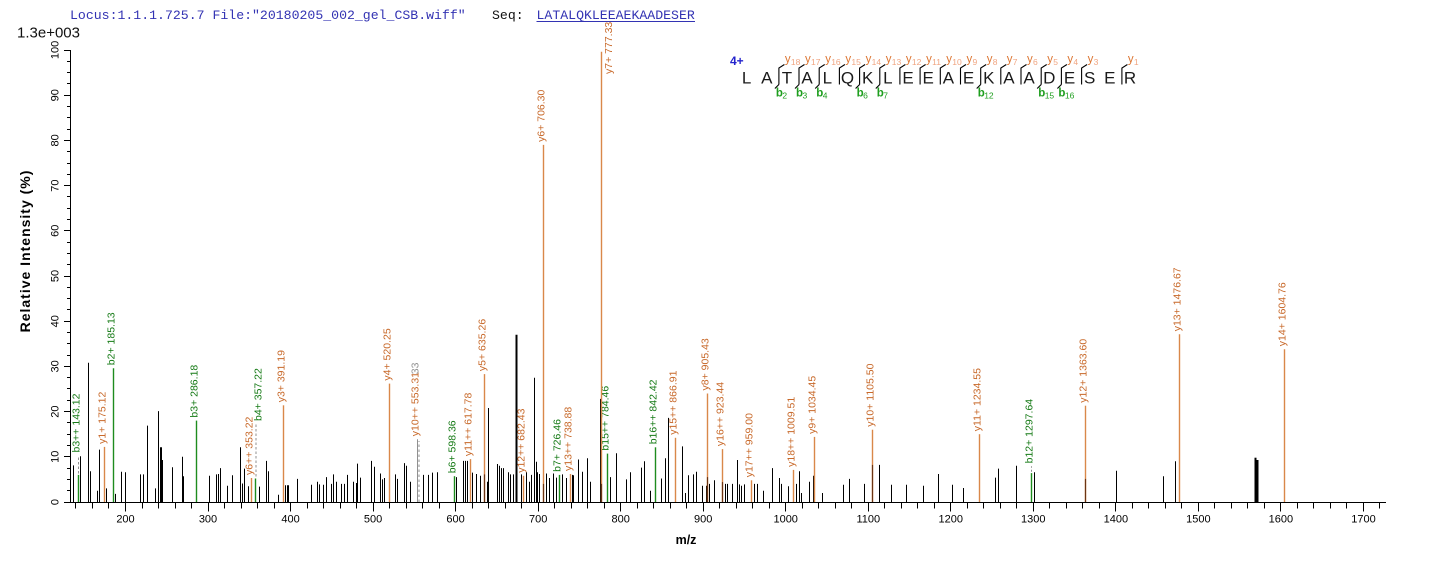 The image size is (1436, 562). Describe the element at coordinates (1033, 520) in the screenshot. I see `svg-text: 1300` at that location.